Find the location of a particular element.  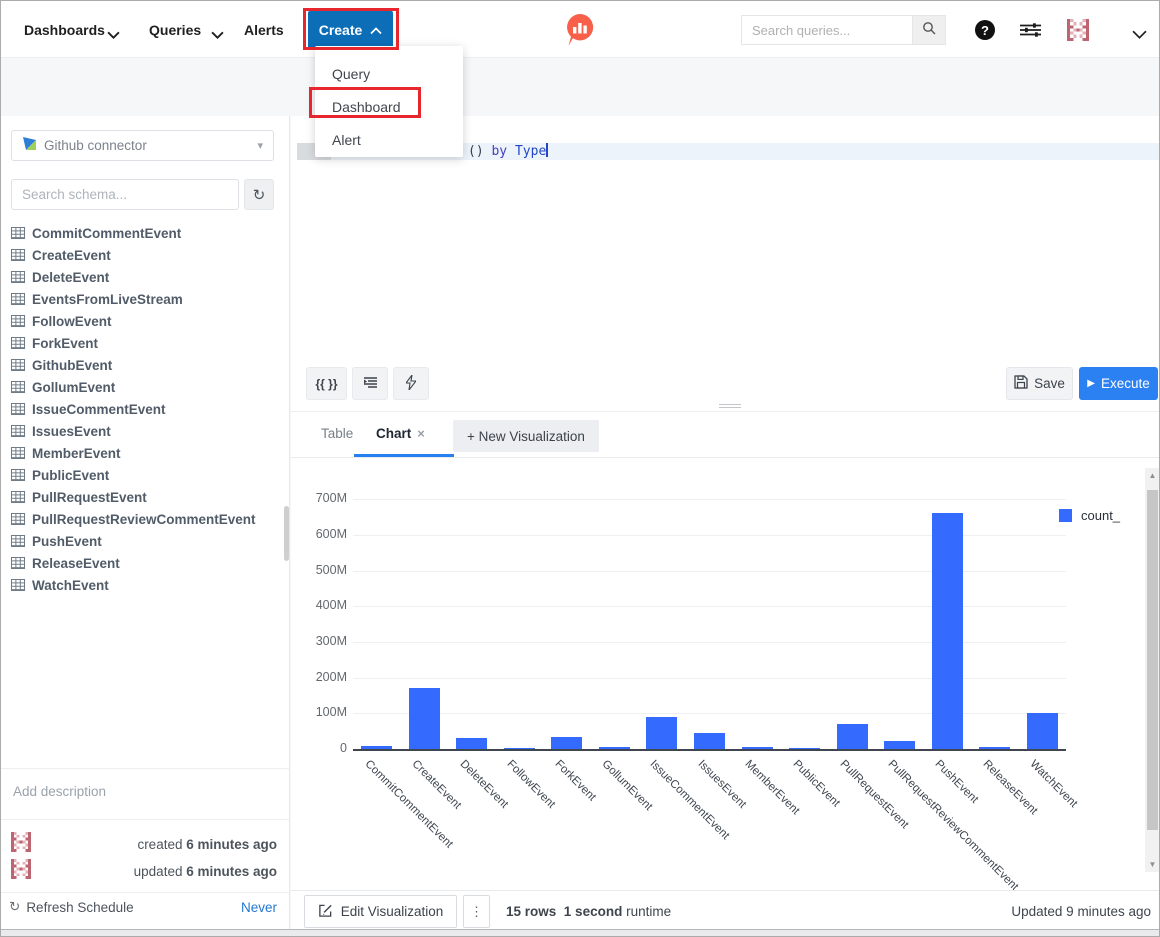

schema-table-item: CommitCommentEvent is located at coordinates (145, 233).